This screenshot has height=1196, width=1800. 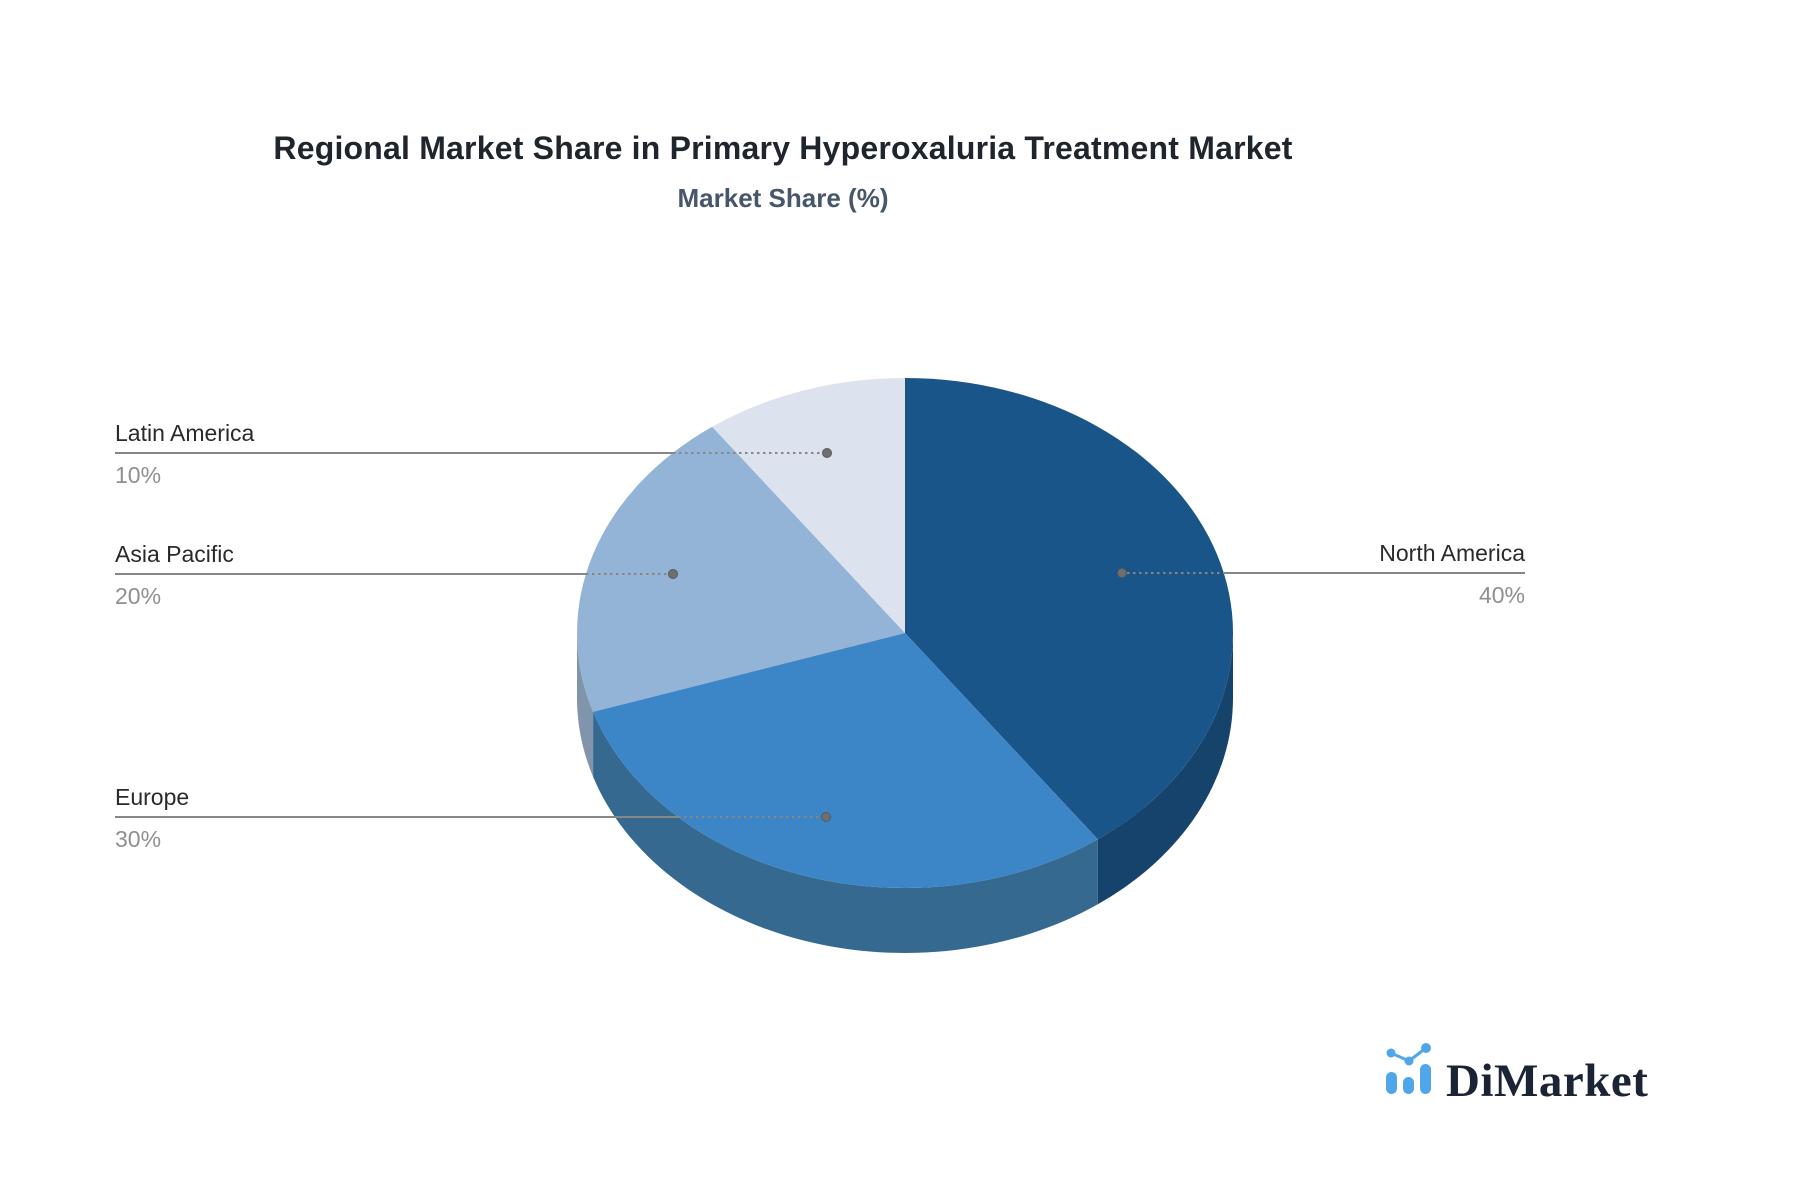 I want to click on label-latin-america: Latin America, so click(x=185, y=433).